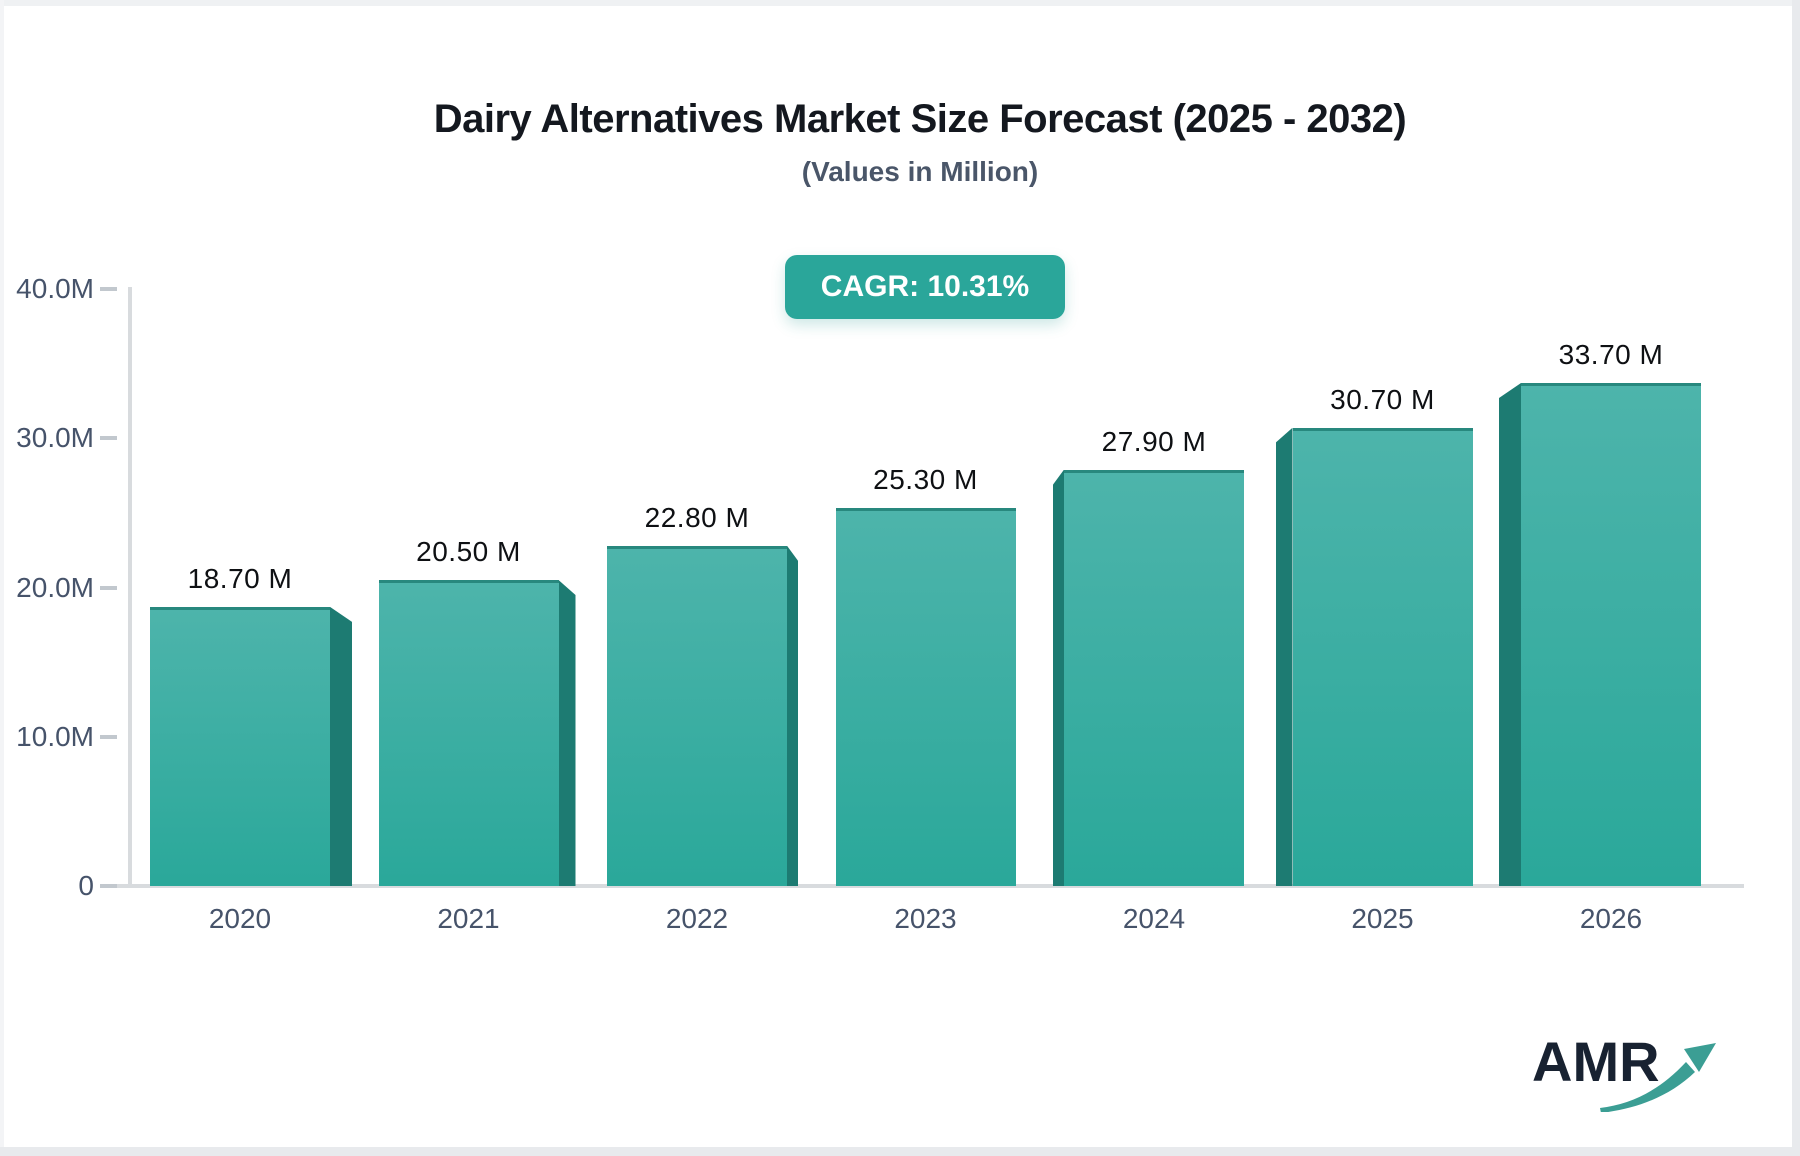 This screenshot has height=1156, width=1800. I want to click on bar-value-label: 27.90 M, so click(1154, 441).